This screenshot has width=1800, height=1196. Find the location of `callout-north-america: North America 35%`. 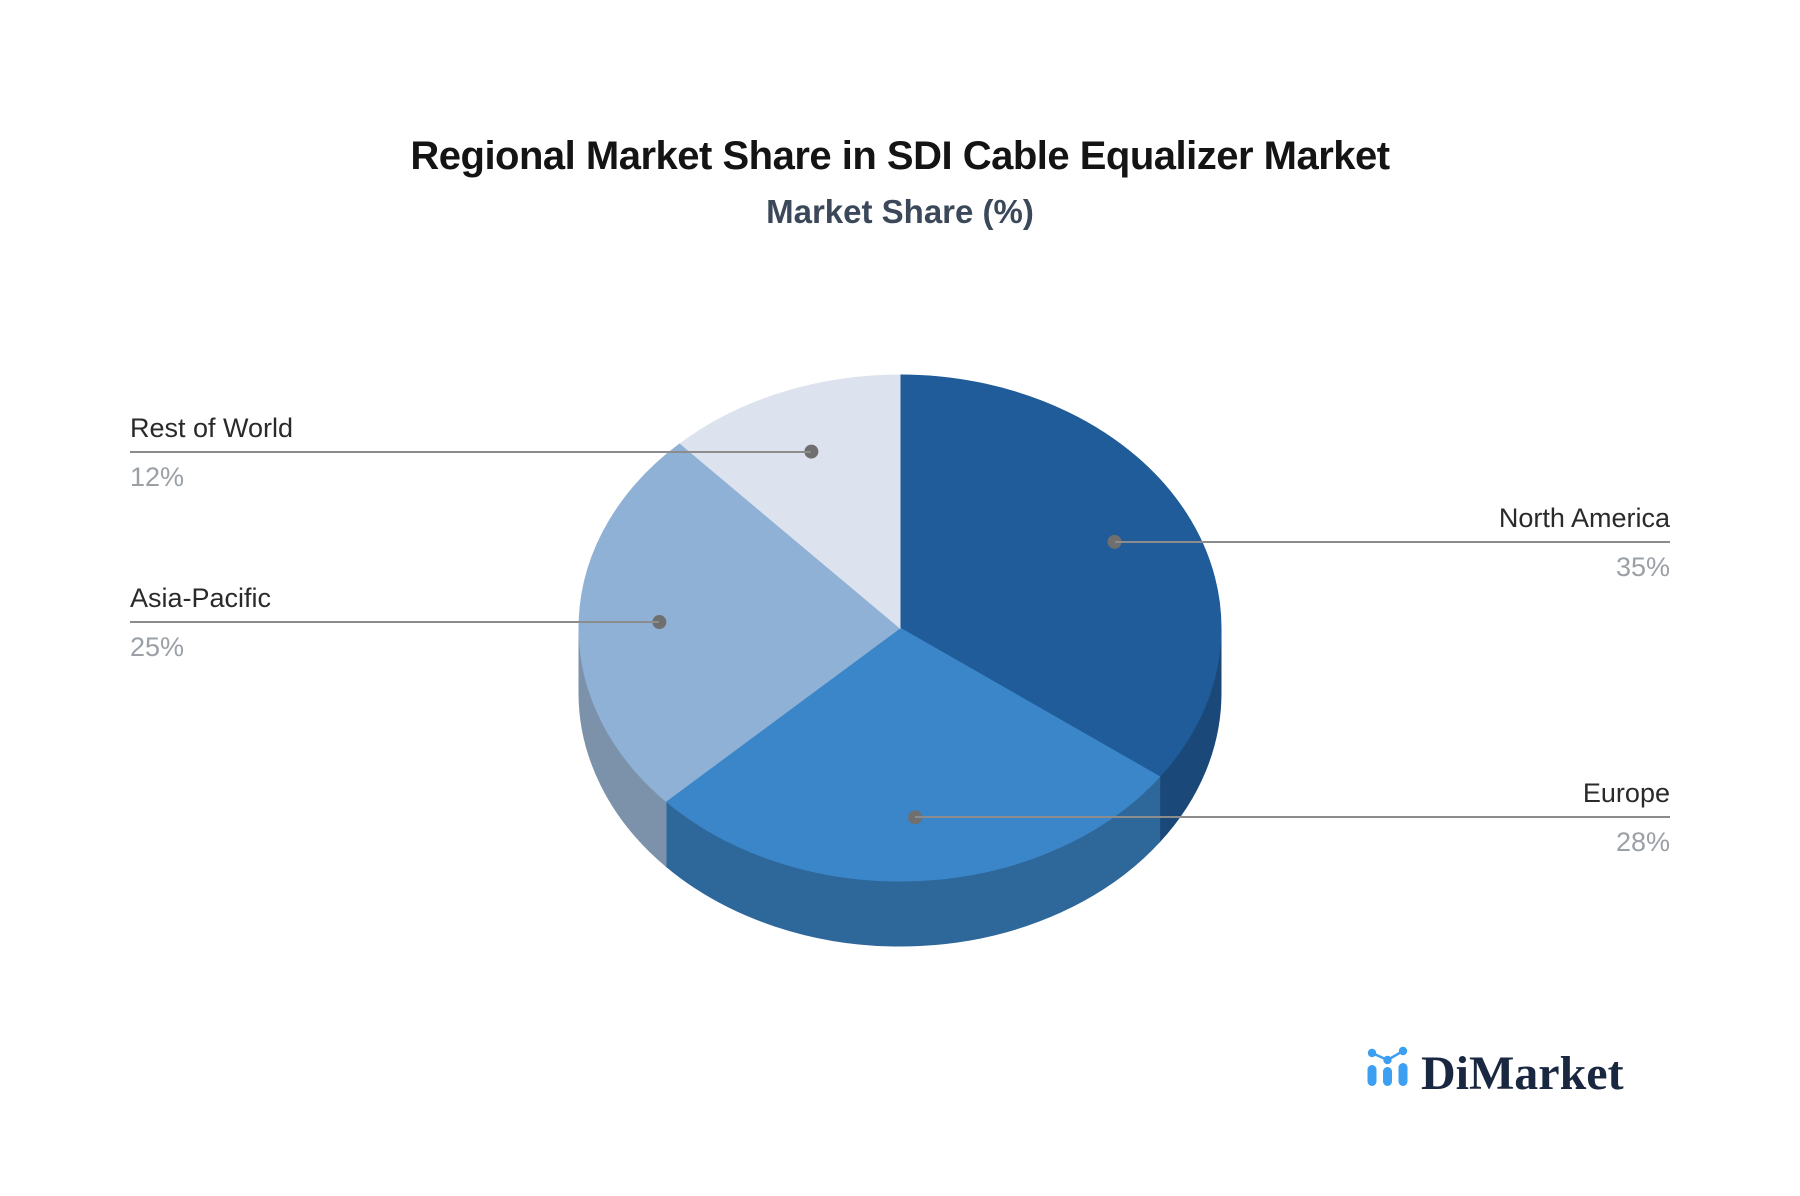

callout-north-america: North America 35% is located at coordinates (1392, 541).